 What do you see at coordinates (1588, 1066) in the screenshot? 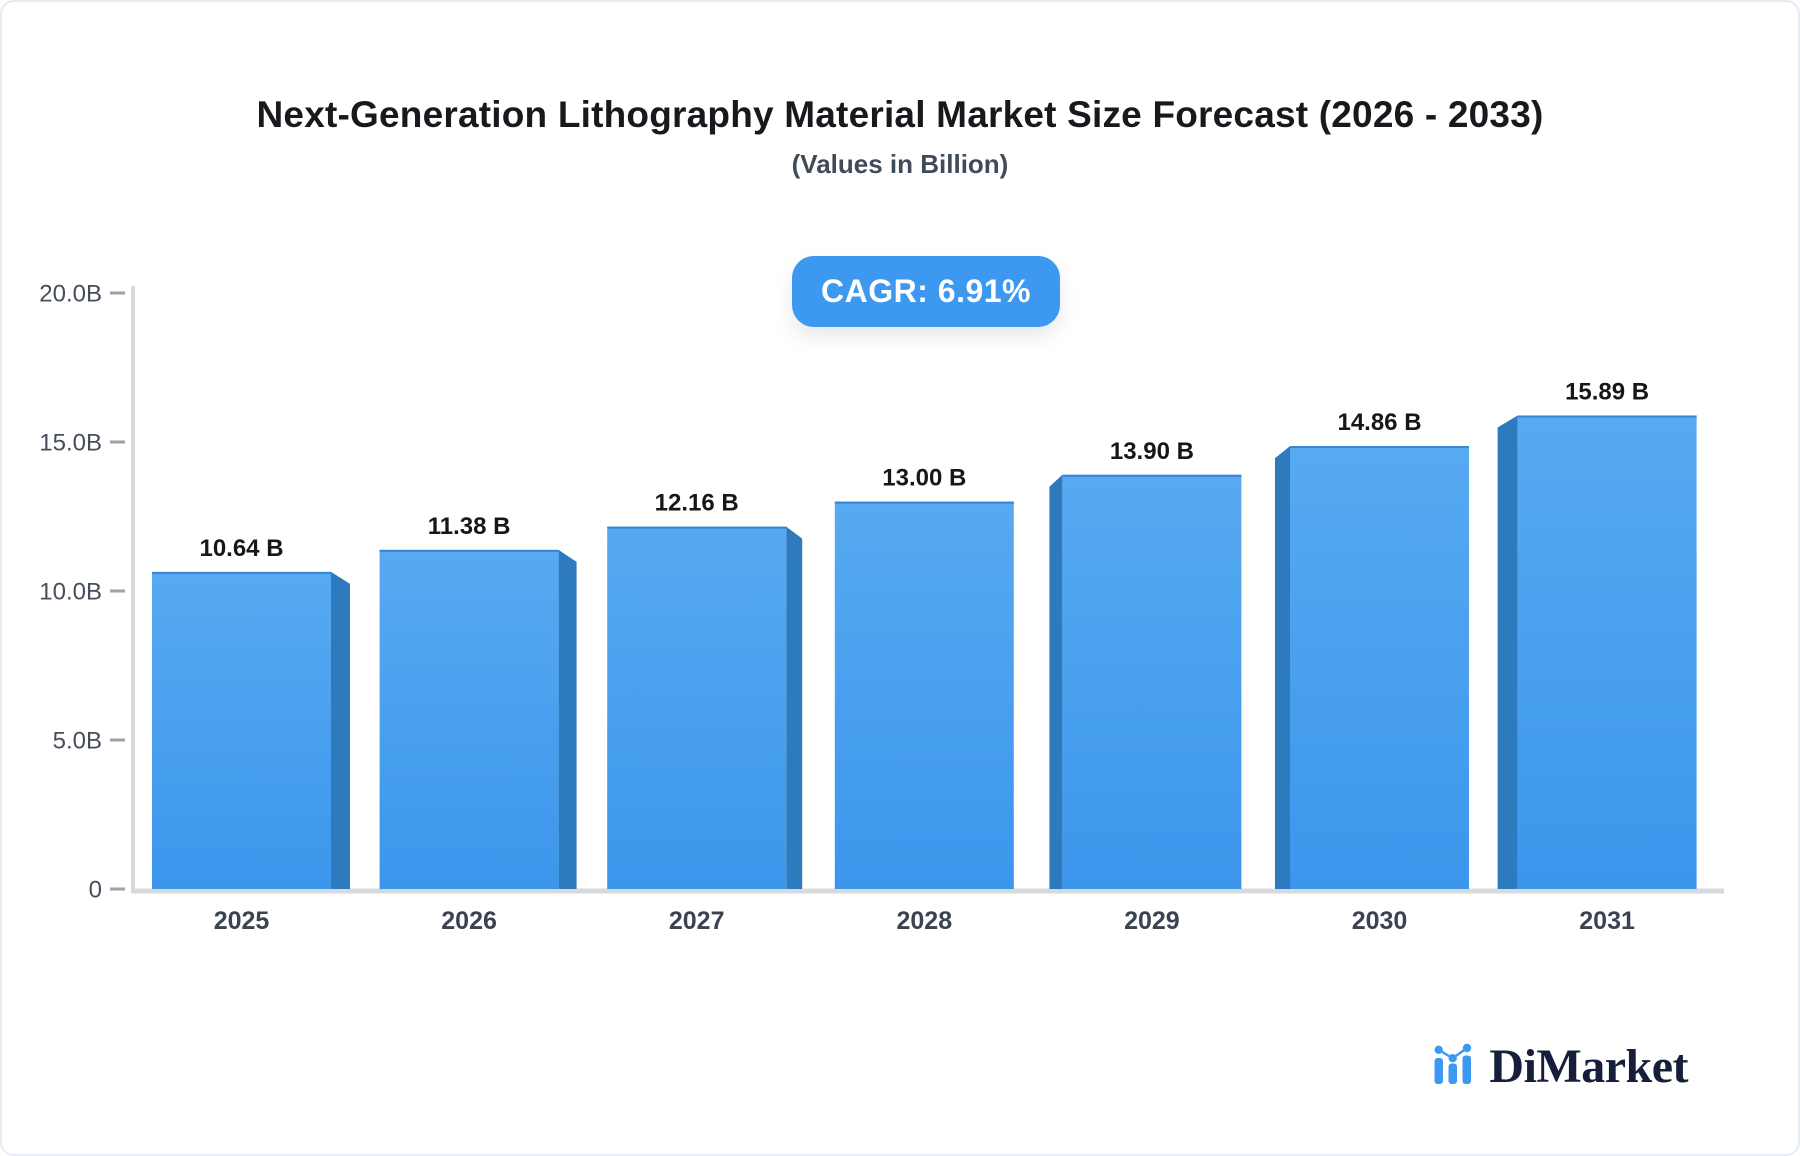
I see `logo-text: DiMarket` at bounding box center [1588, 1066].